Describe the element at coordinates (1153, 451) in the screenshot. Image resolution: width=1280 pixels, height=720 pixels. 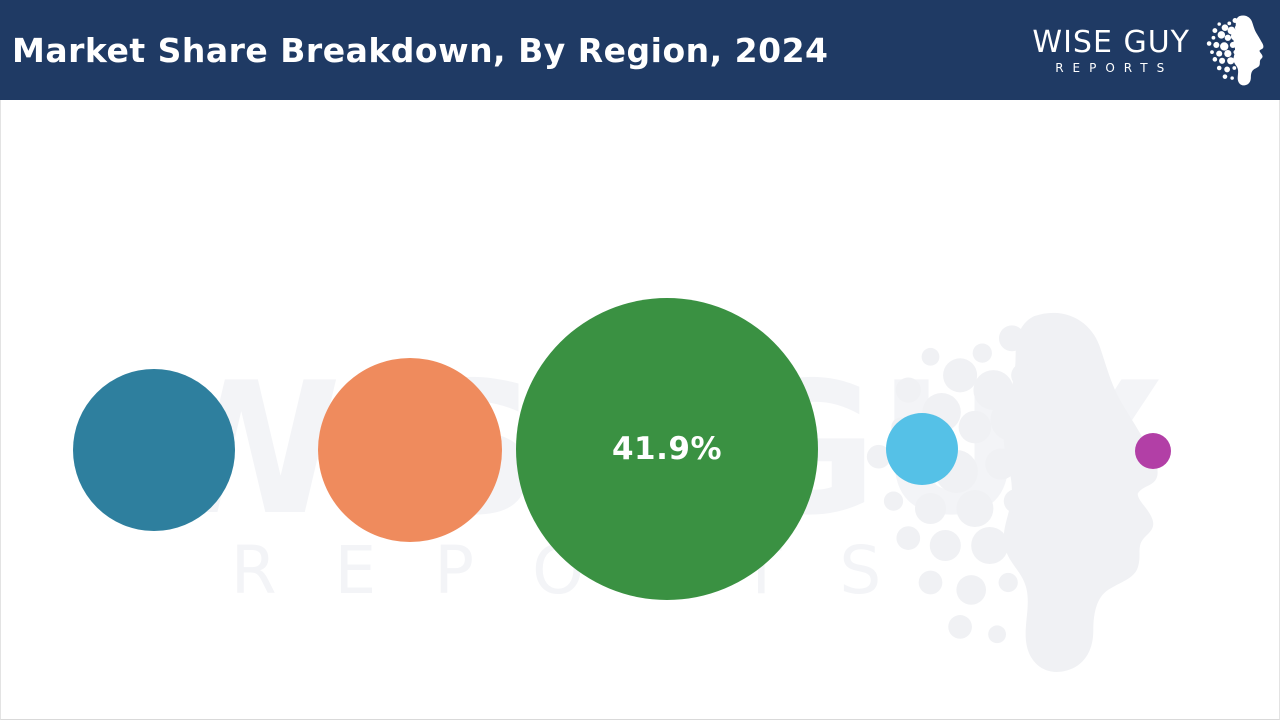
I see `bubble-mea` at that location.